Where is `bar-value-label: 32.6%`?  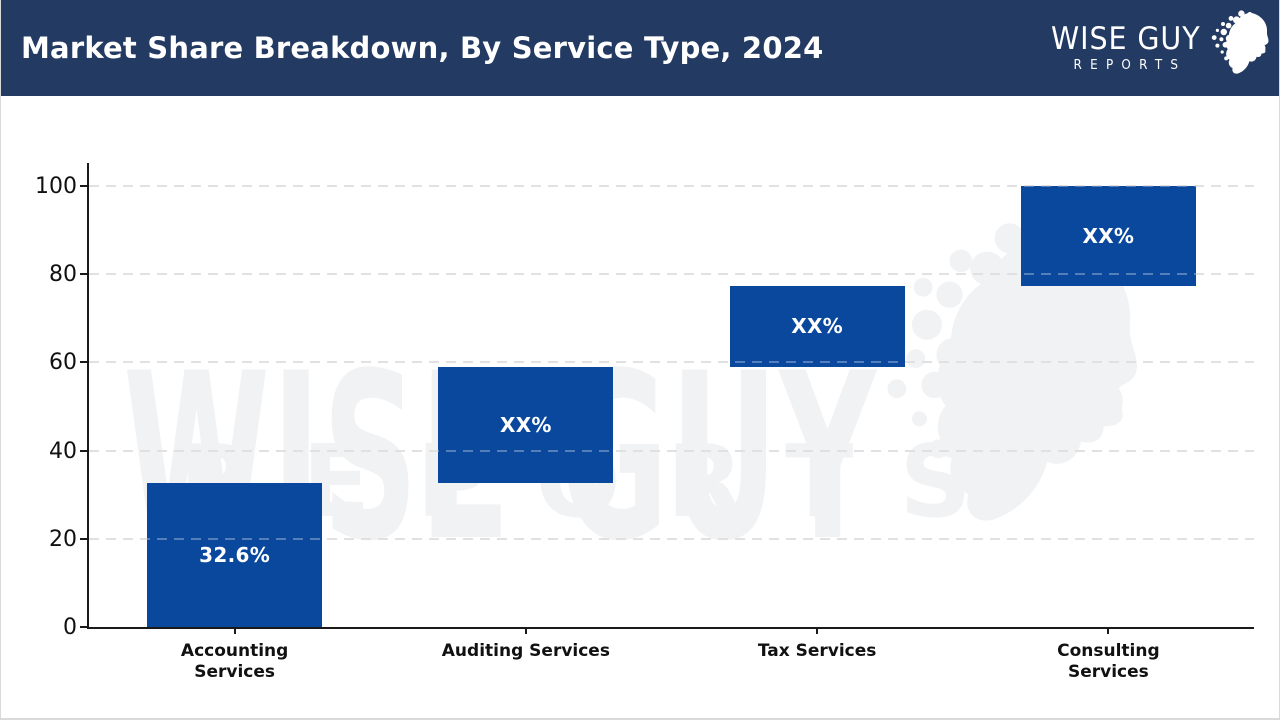
bar-value-label: 32.6% is located at coordinates (235, 555).